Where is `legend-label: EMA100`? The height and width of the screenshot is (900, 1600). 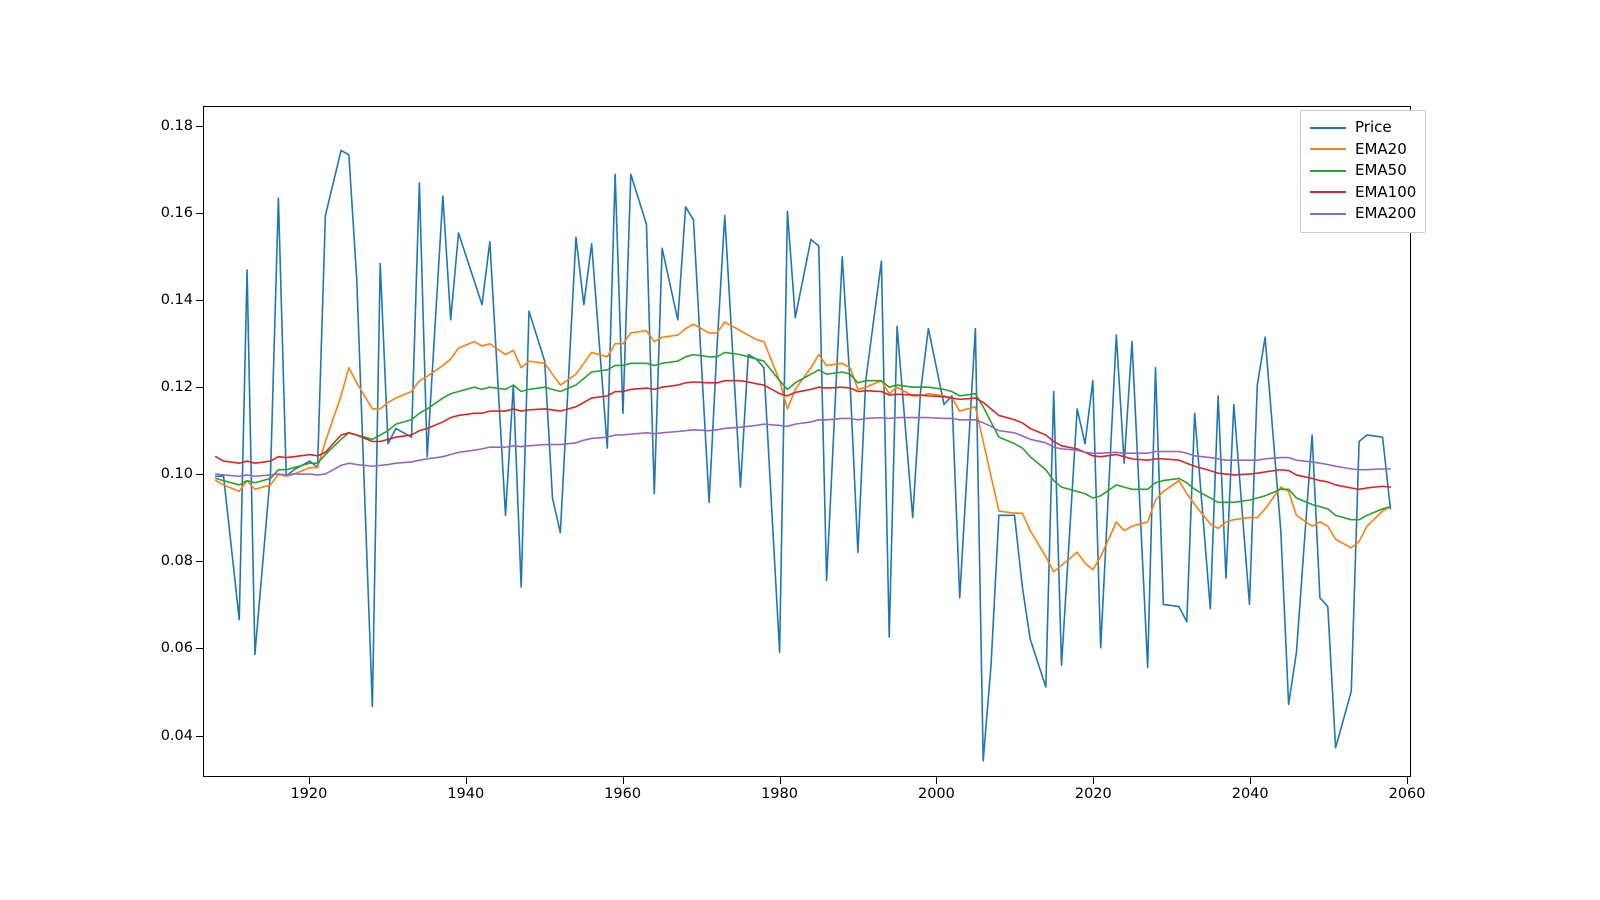
legend-label: EMA100 is located at coordinates (1386, 191).